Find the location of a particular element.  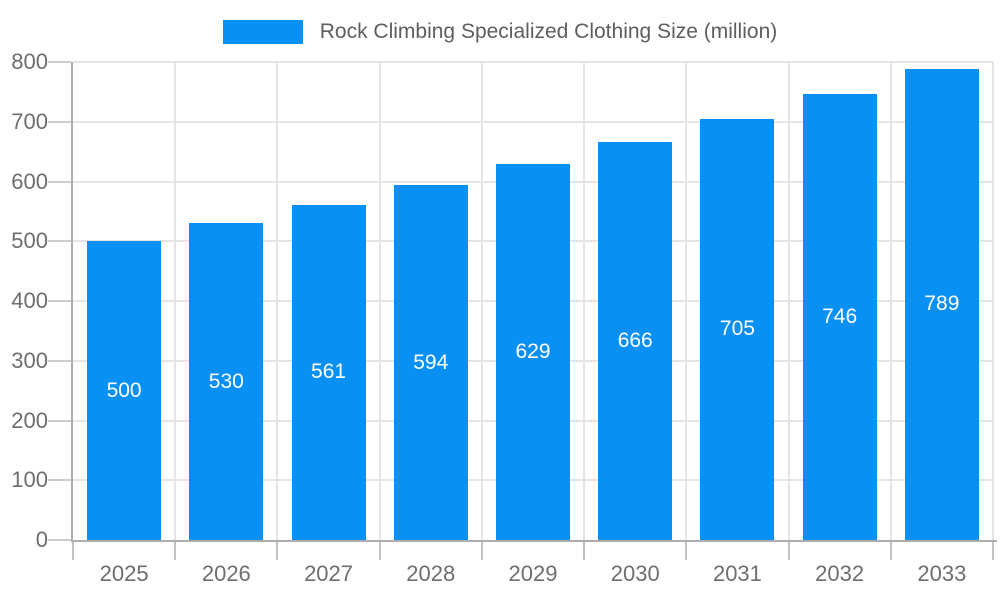

bar-value-label: 629 is located at coordinates (533, 352).